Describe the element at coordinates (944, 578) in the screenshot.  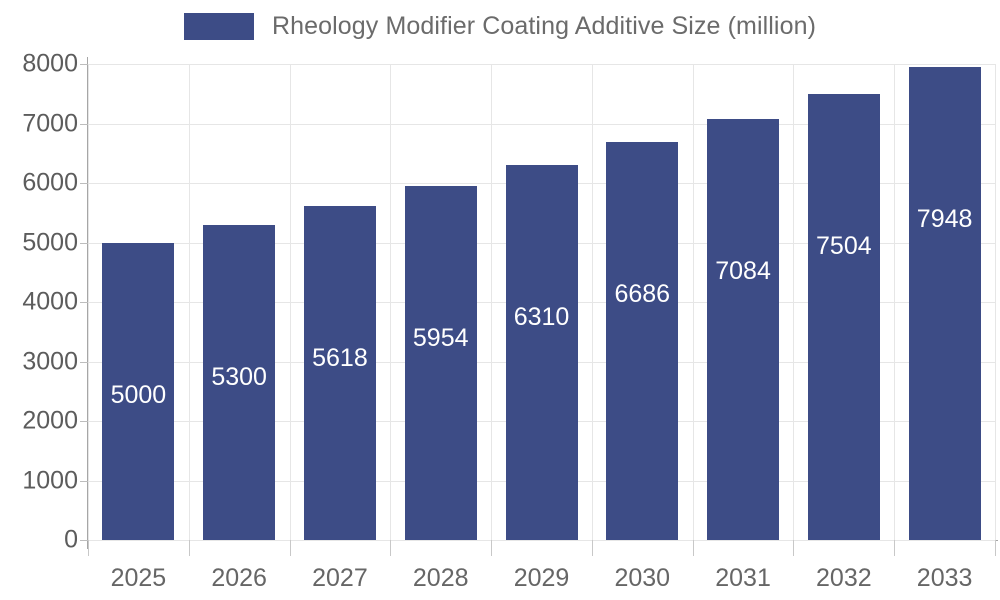
I see `x-axis-label: 2033` at that location.